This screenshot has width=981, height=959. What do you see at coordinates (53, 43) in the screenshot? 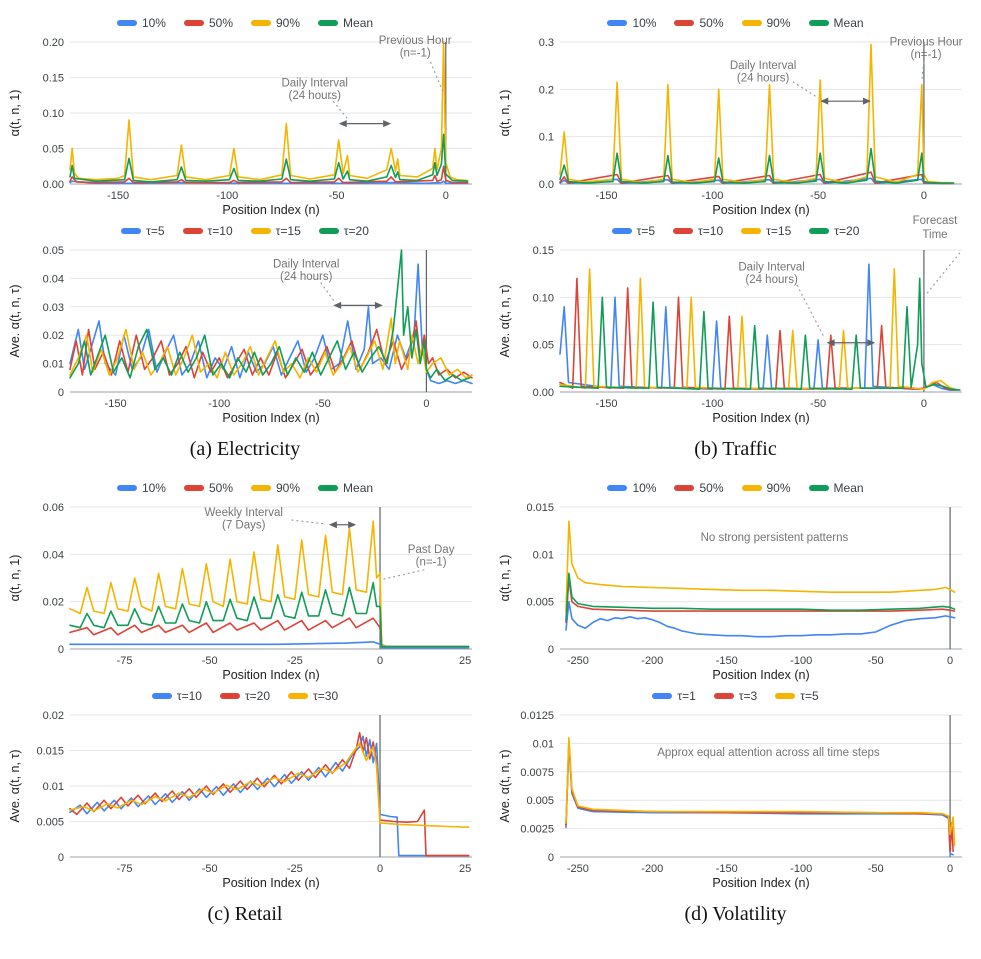
I see `y-tick-label: 0.20` at bounding box center [53, 43].